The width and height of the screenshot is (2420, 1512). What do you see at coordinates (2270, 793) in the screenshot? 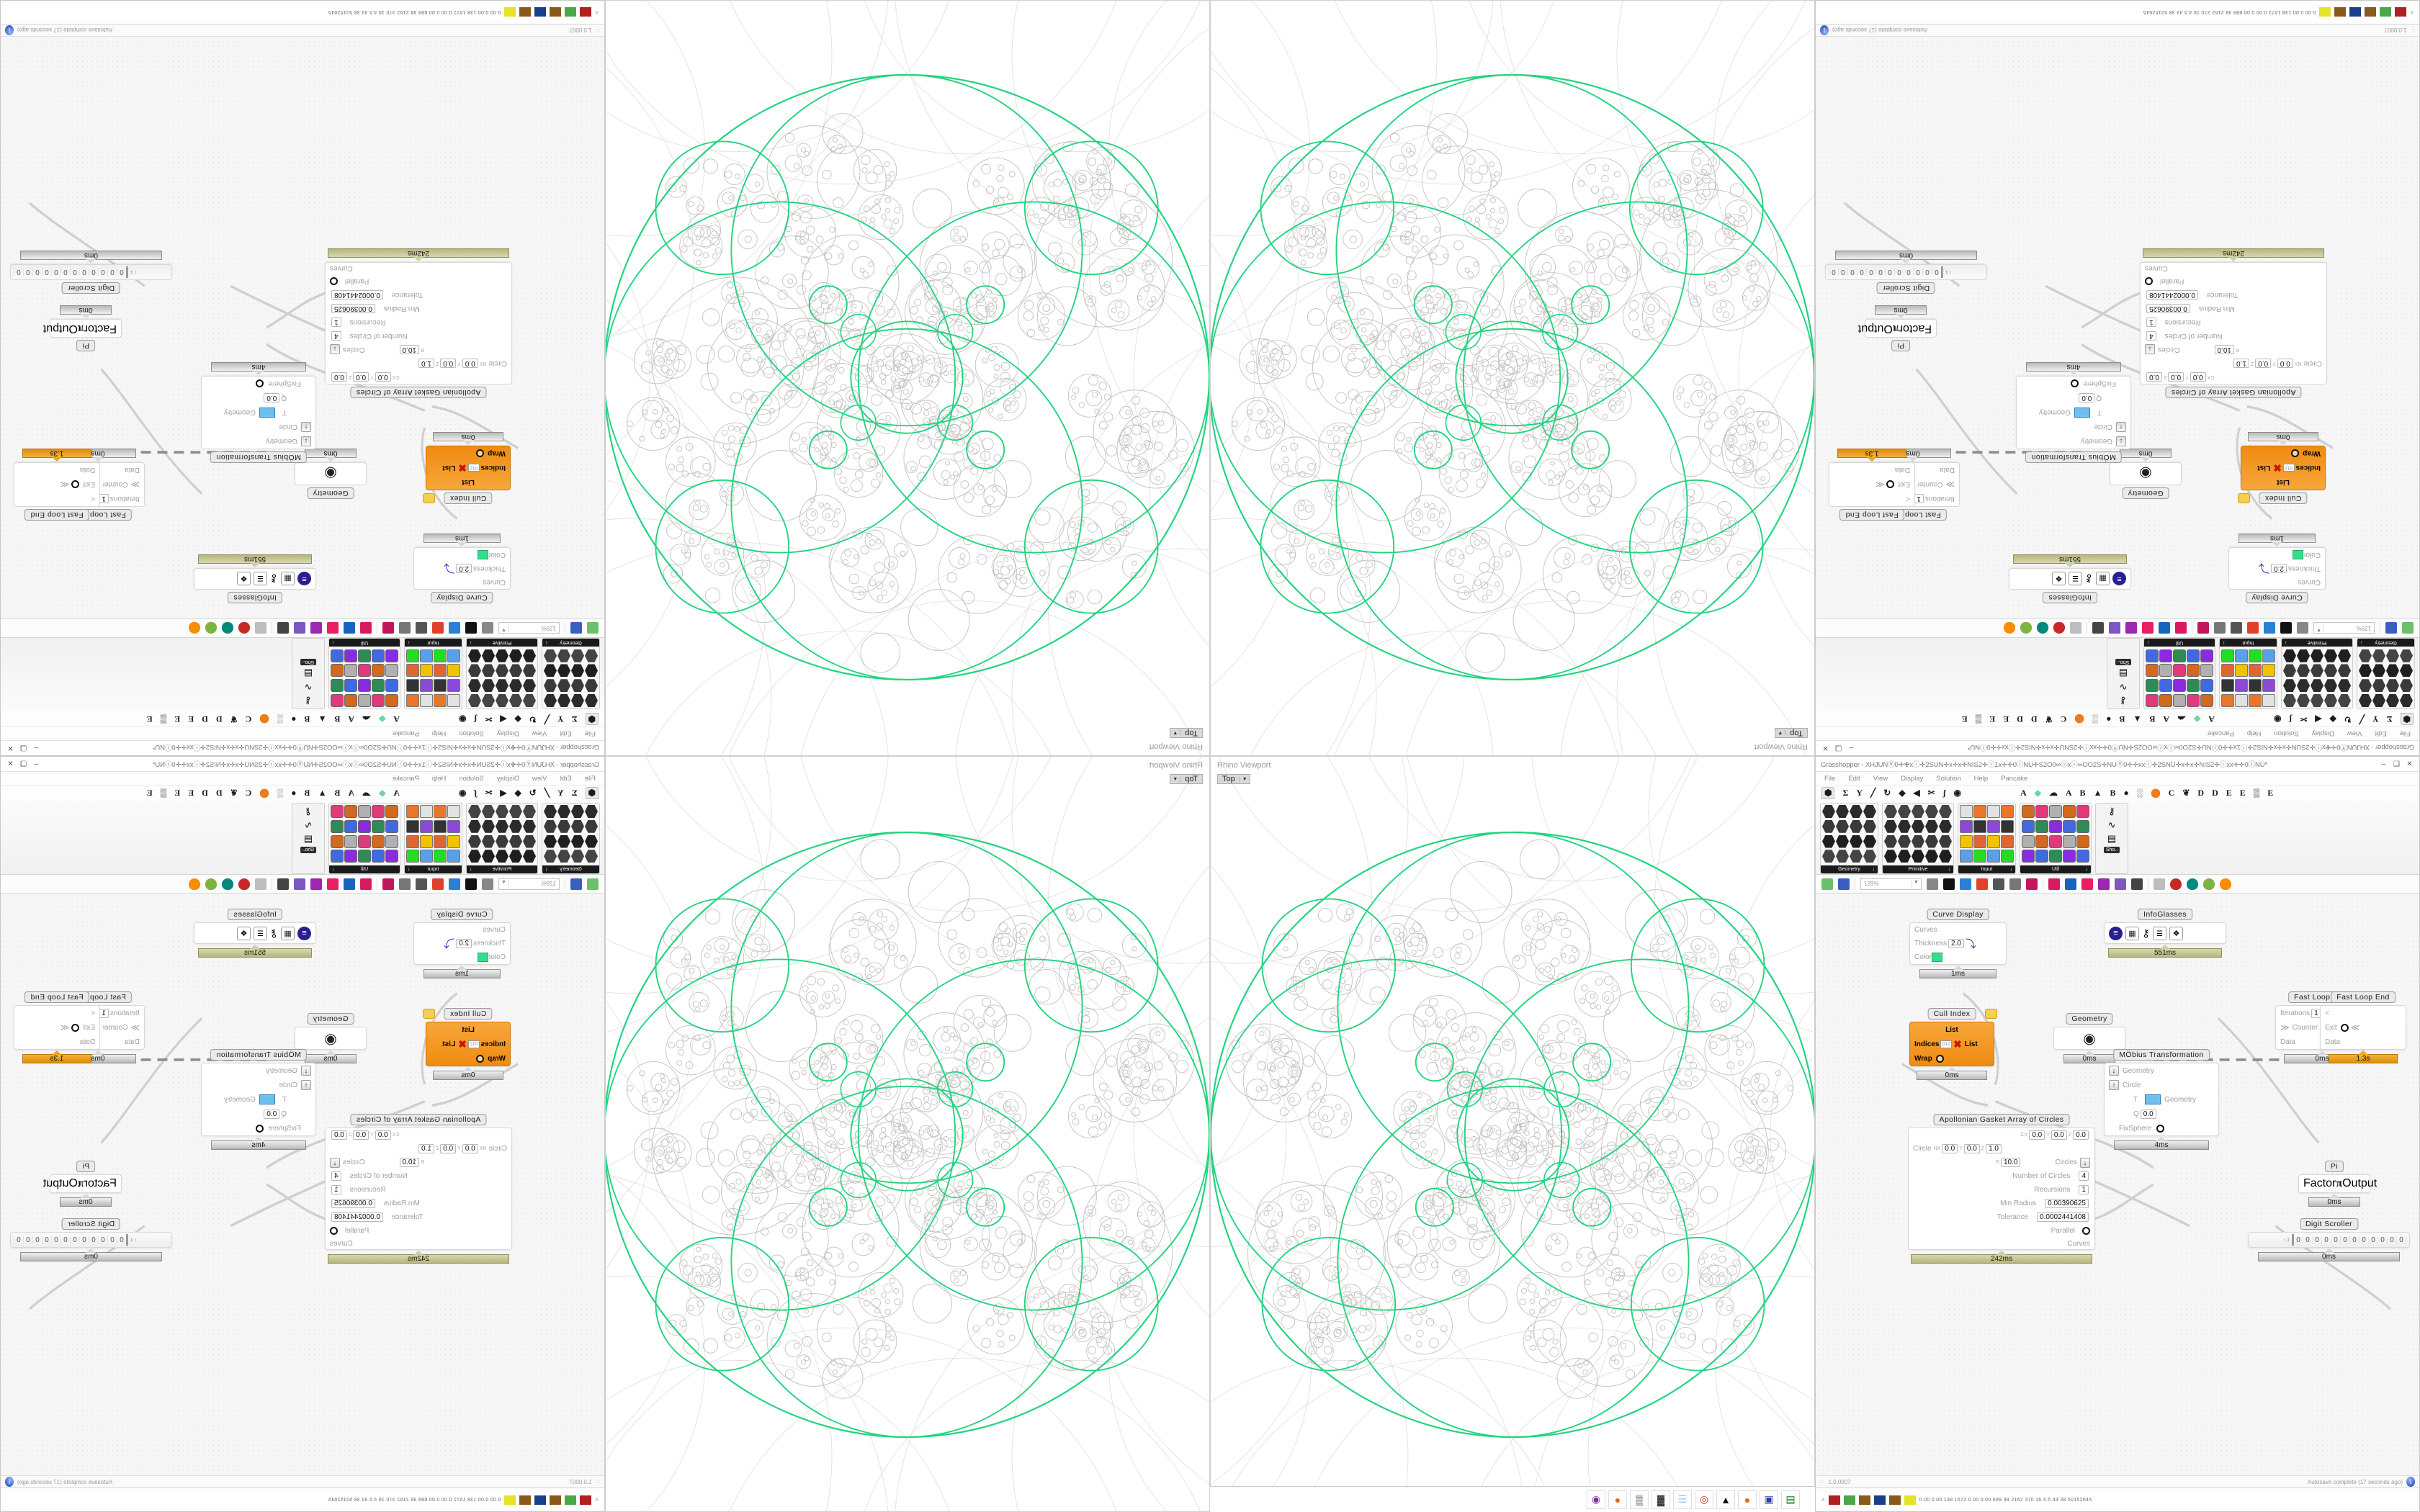
I see `tab-E-17: E` at bounding box center [2270, 793].